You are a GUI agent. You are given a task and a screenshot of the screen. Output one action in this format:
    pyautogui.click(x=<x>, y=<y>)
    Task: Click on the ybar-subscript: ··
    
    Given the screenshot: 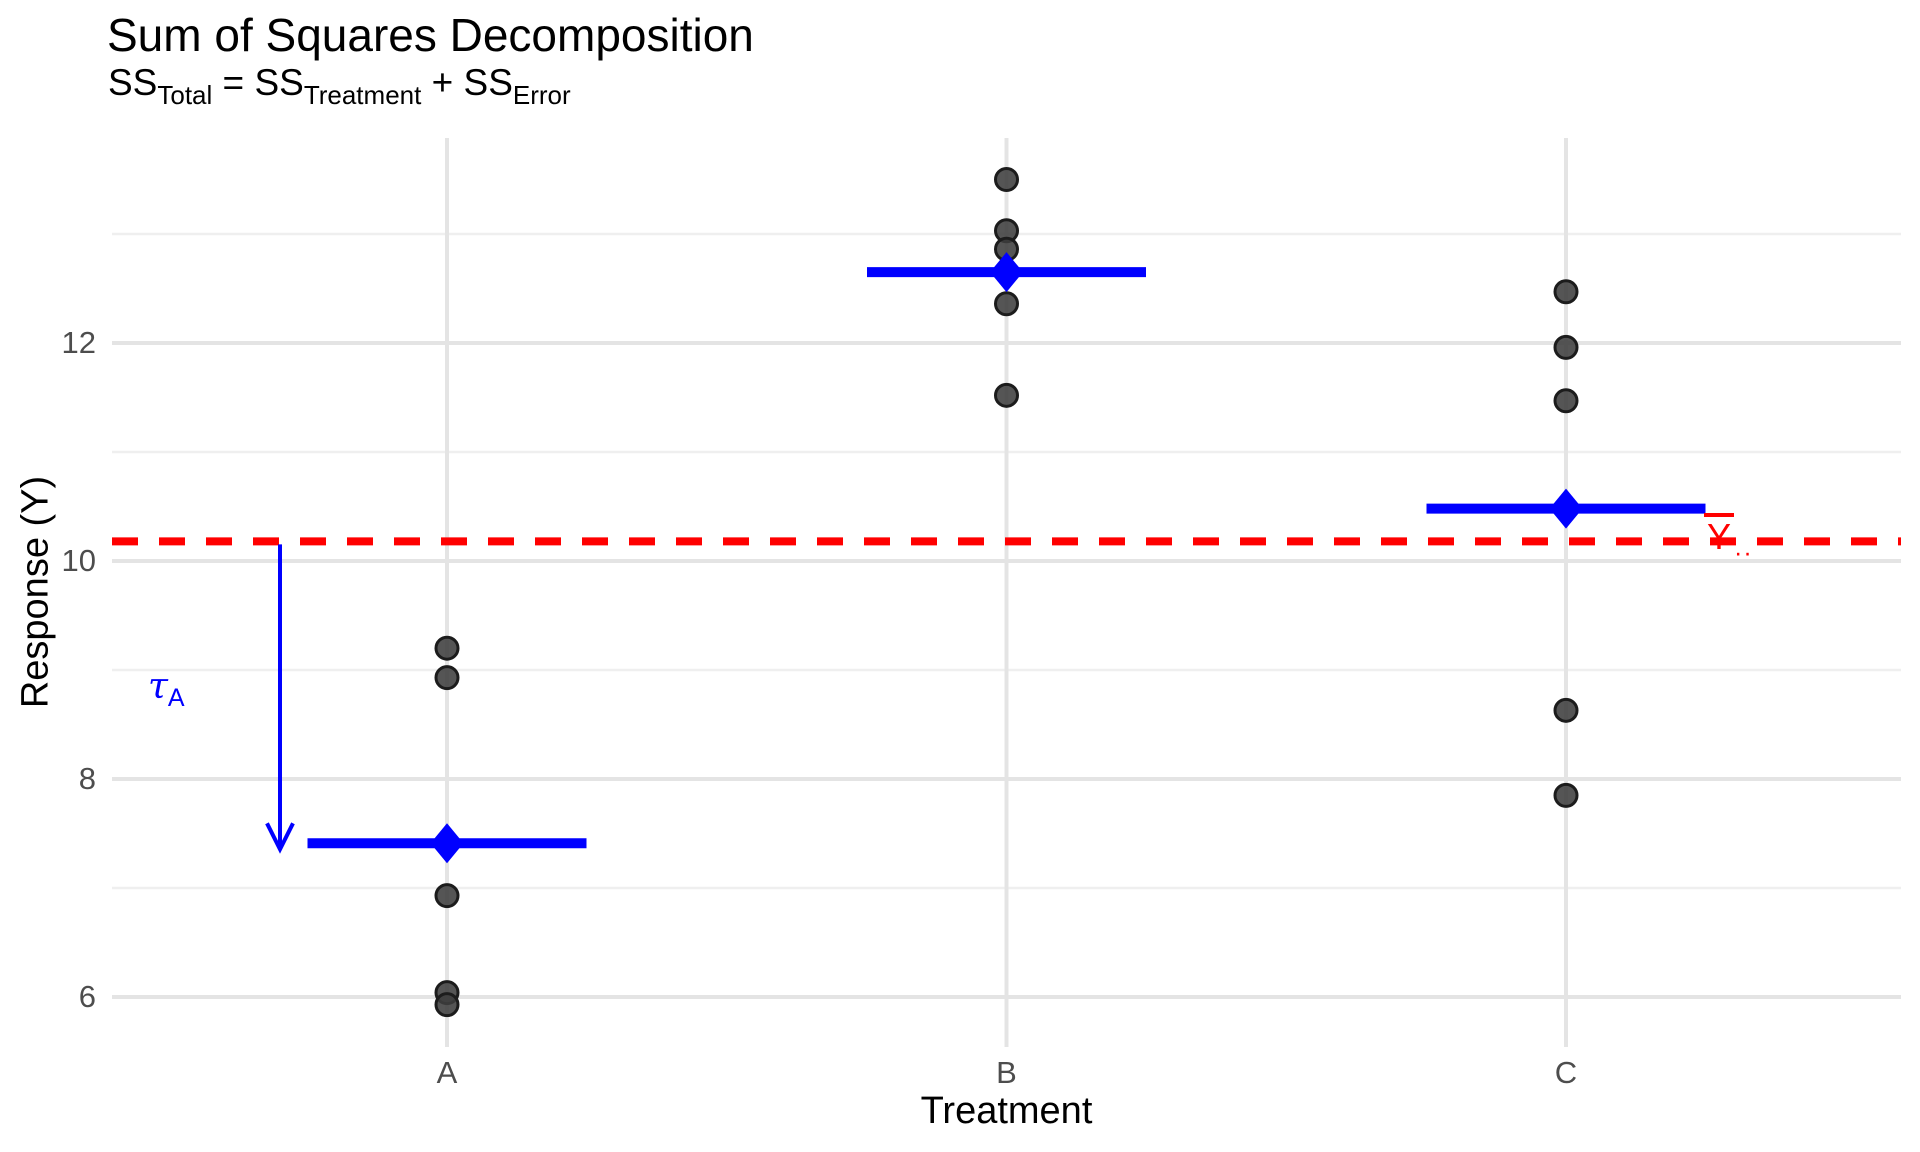 What is the action you would take?
    pyautogui.click(x=1743, y=553)
    